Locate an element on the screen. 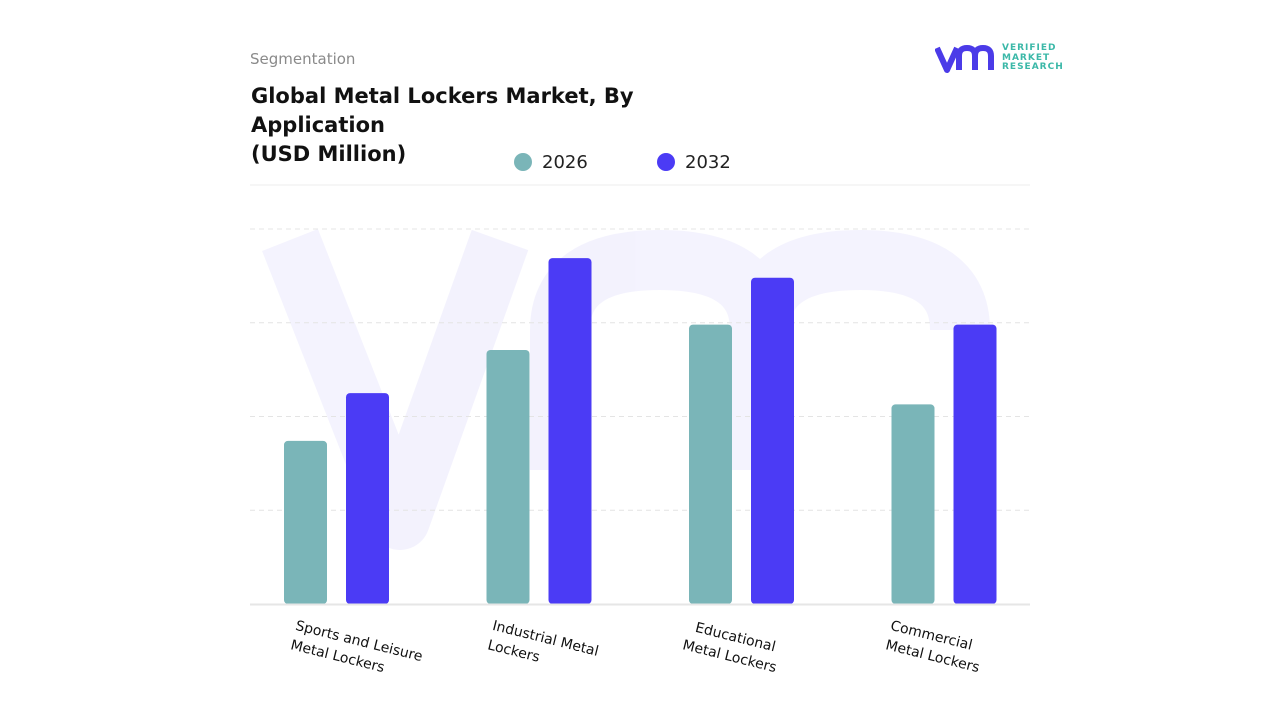 Image resolution: width=1280 pixels, height=720 pixels. logo-text-line: RESEARCH is located at coordinates (1033, 67).